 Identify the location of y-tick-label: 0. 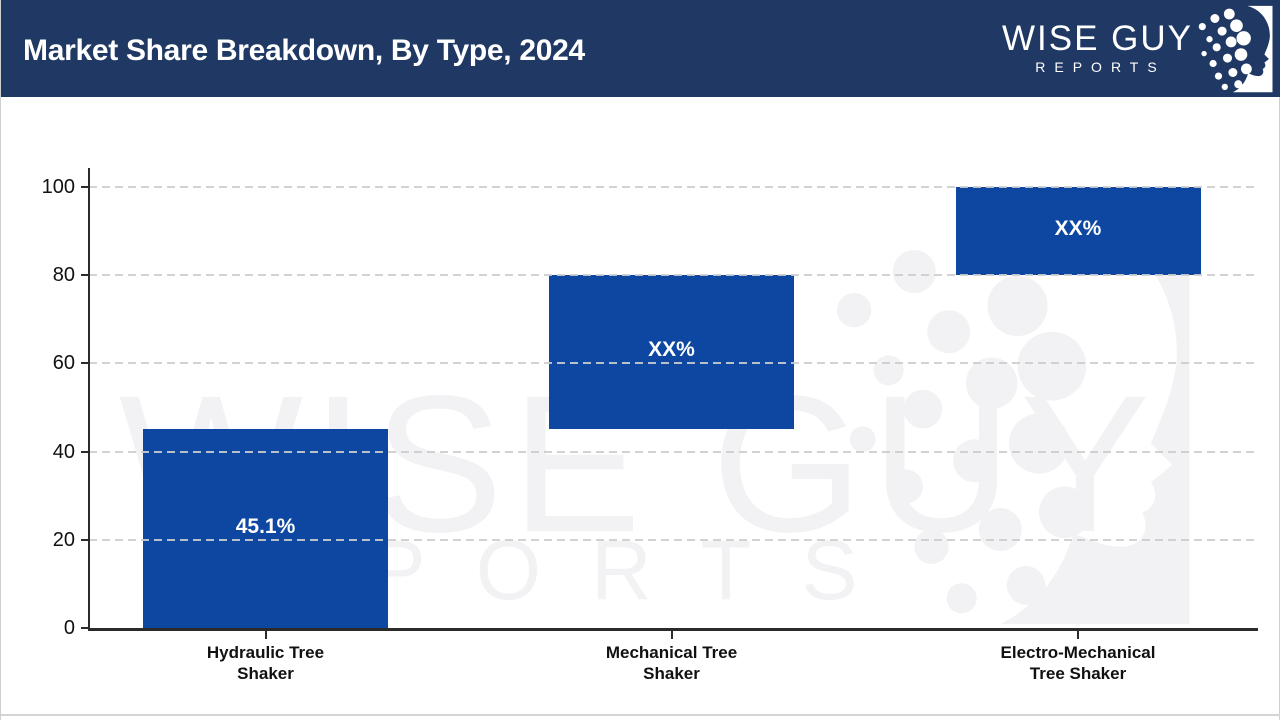
(69, 628).